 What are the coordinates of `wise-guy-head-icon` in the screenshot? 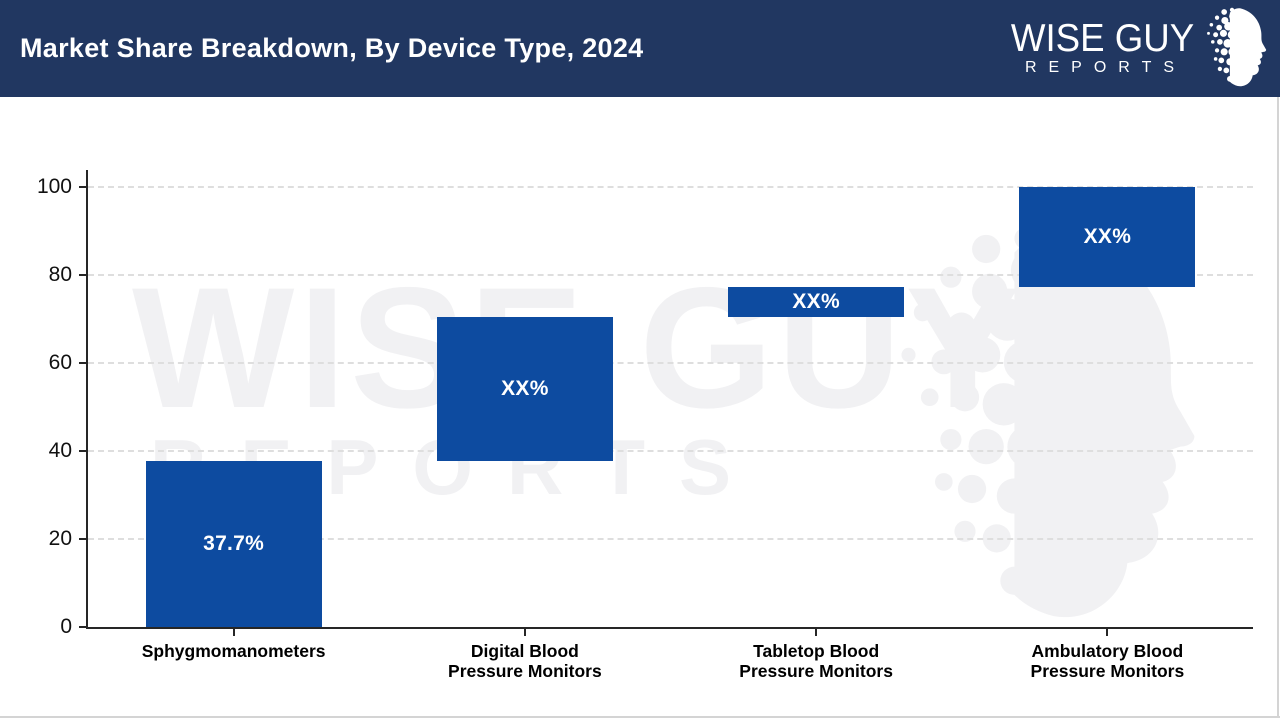 It's located at (1232, 49).